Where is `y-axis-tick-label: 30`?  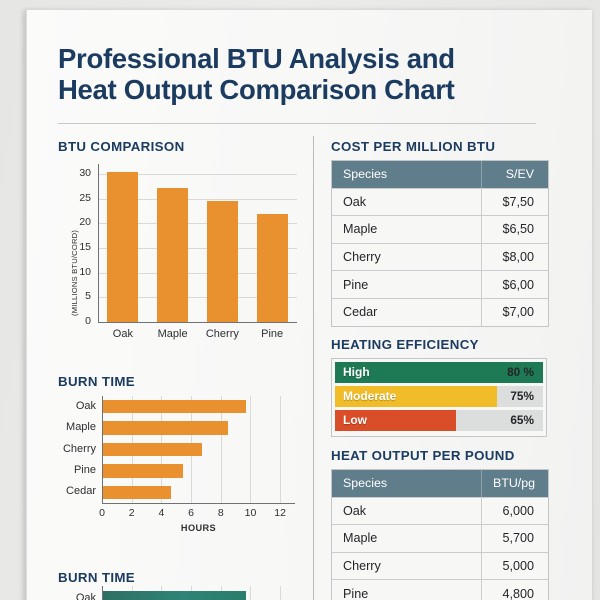
y-axis-tick-label: 30 is located at coordinates (85, 172).